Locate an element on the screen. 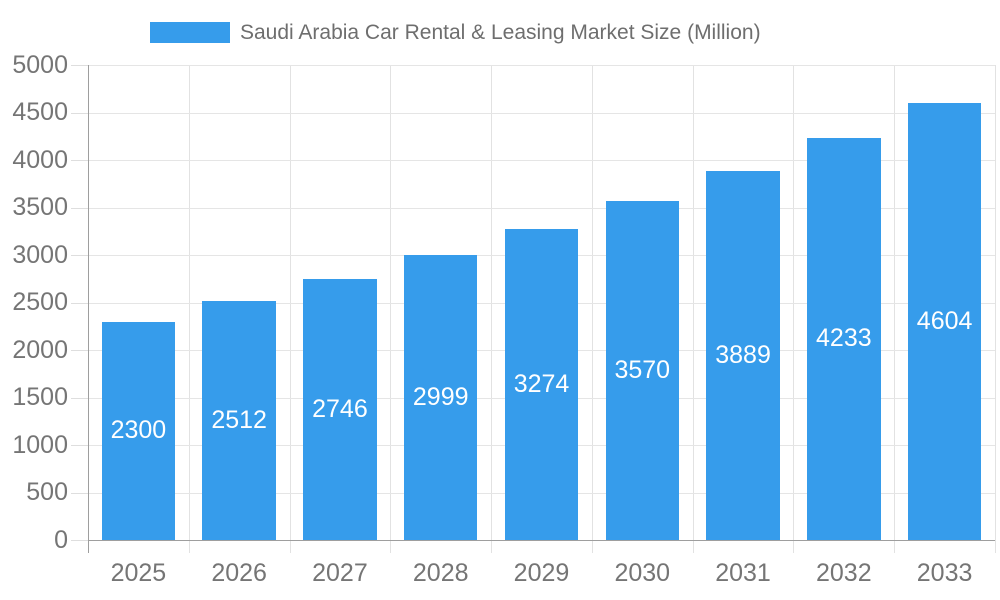 The image size is (1000, 600). x-axis-tick-label: 2030 is located at coordinates (642, 573).